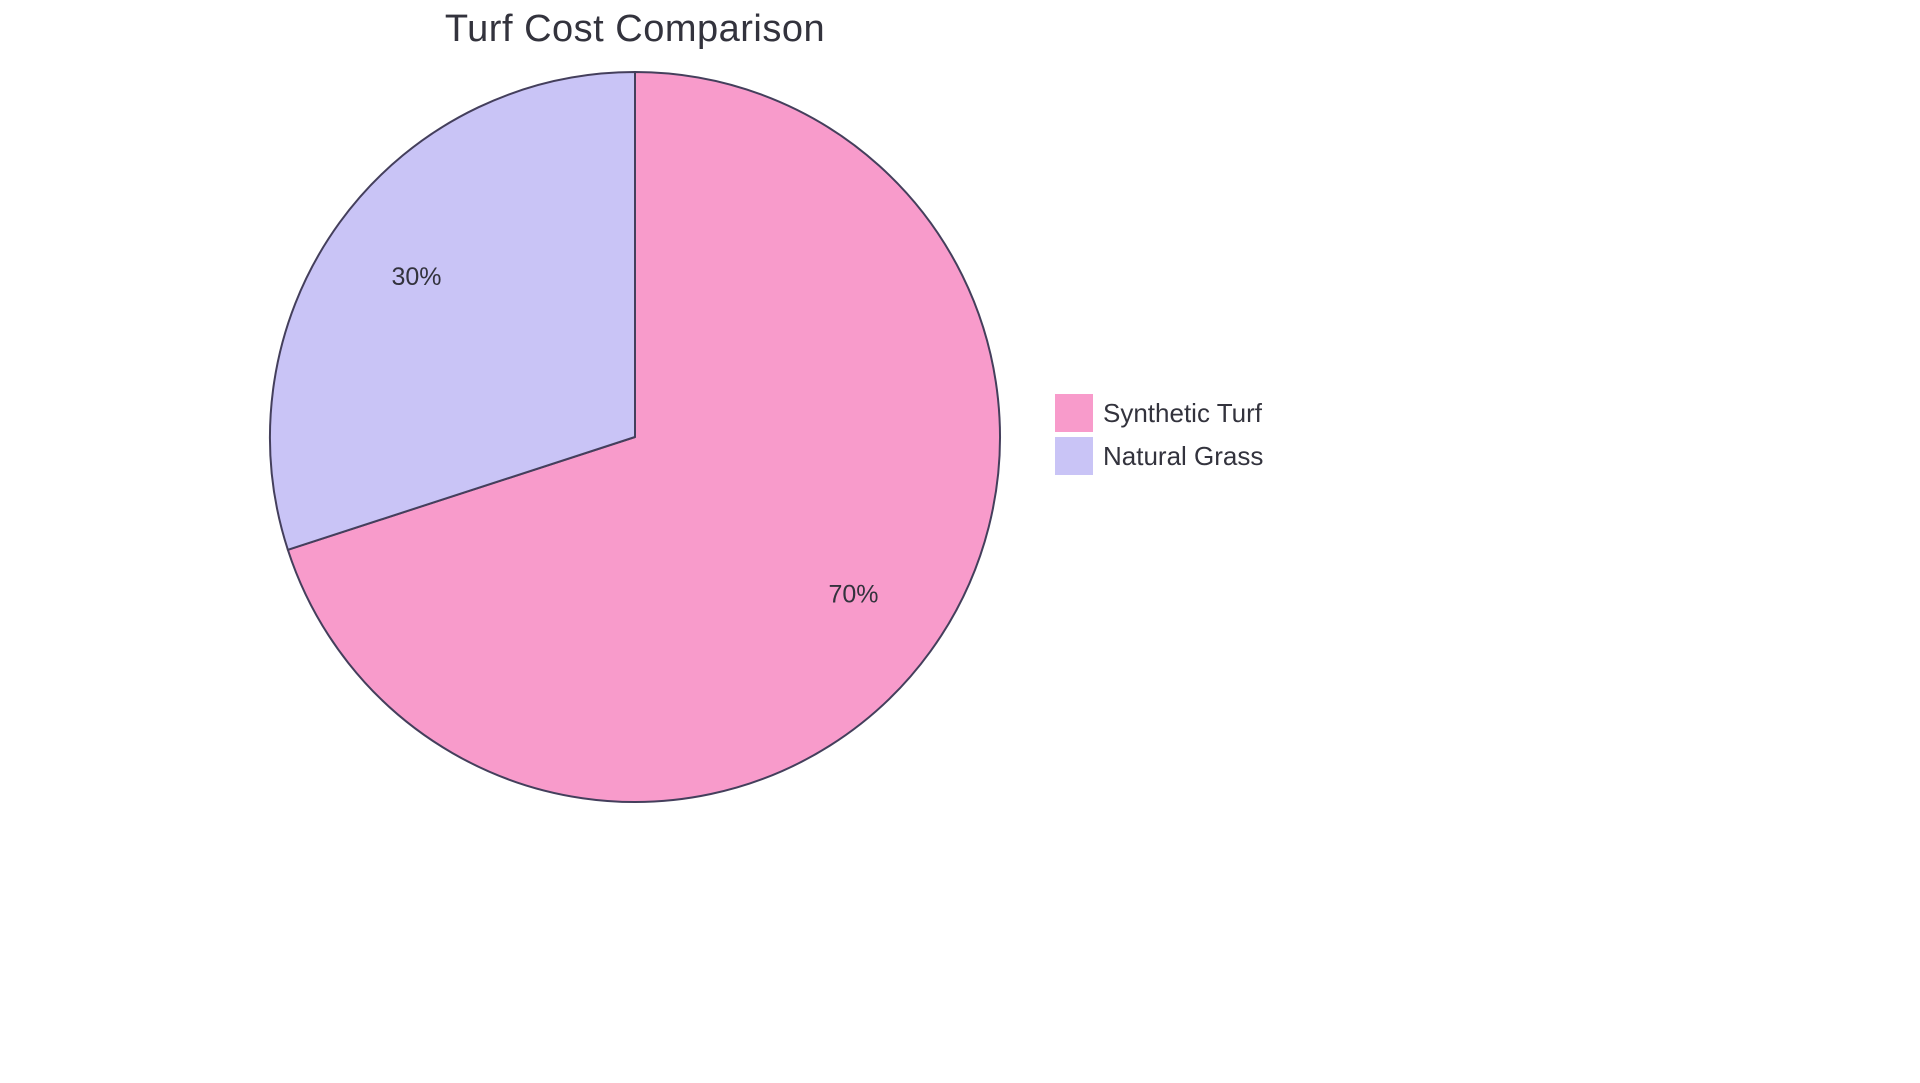  I want to click on legend-swatch-synthetic-turf, so click(1074, 413).